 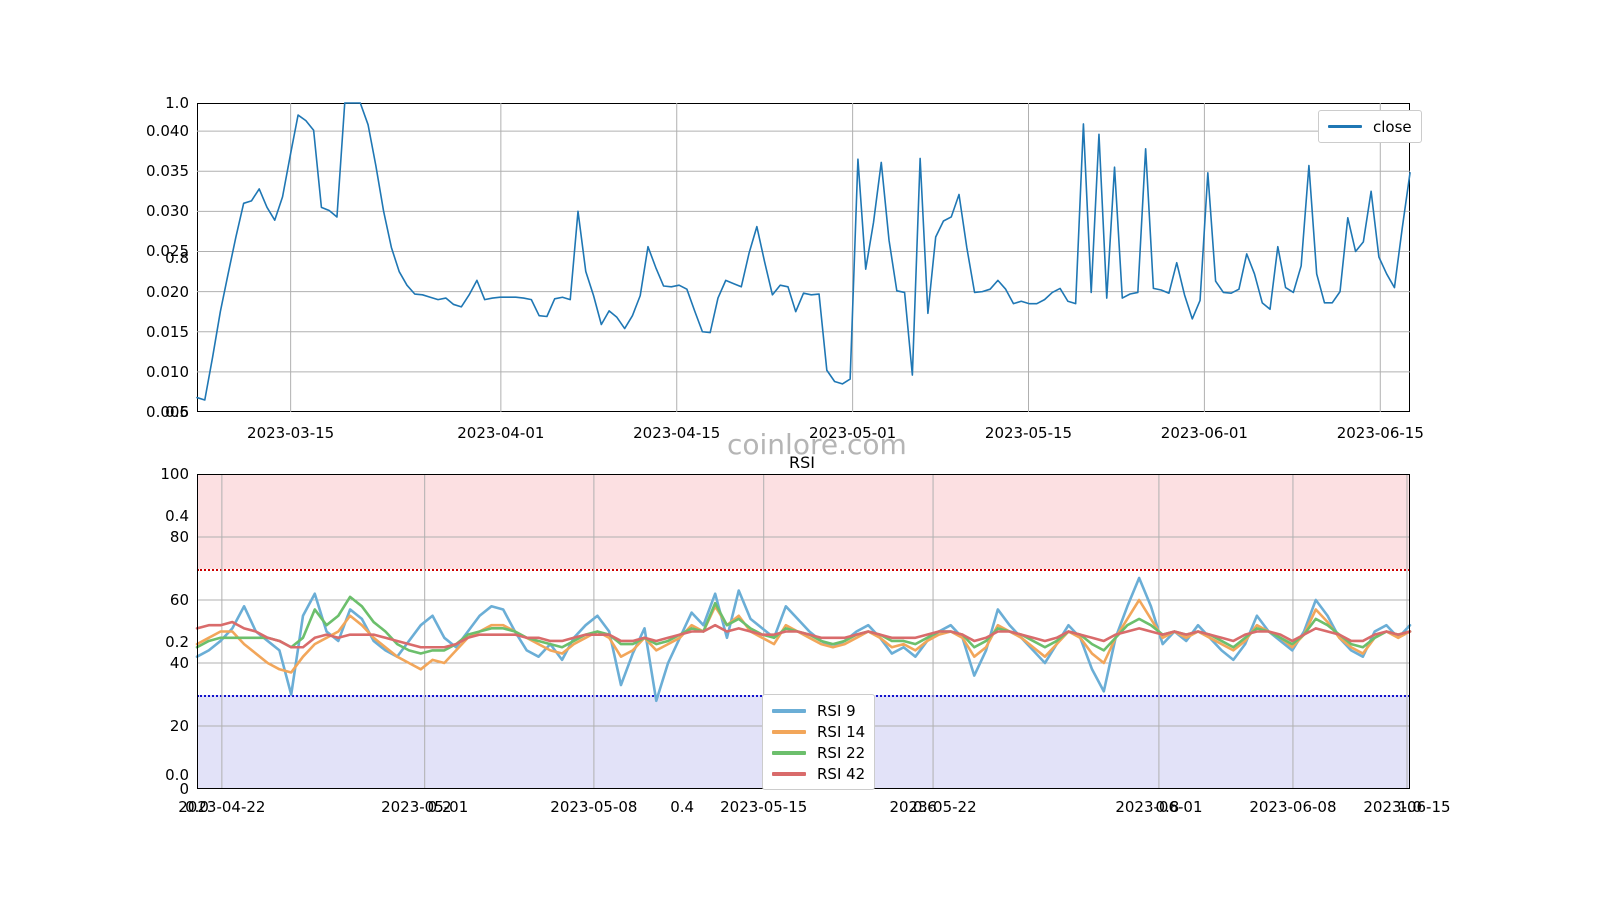 I want to click on legend-item: close, so click(x=1370, y=126).